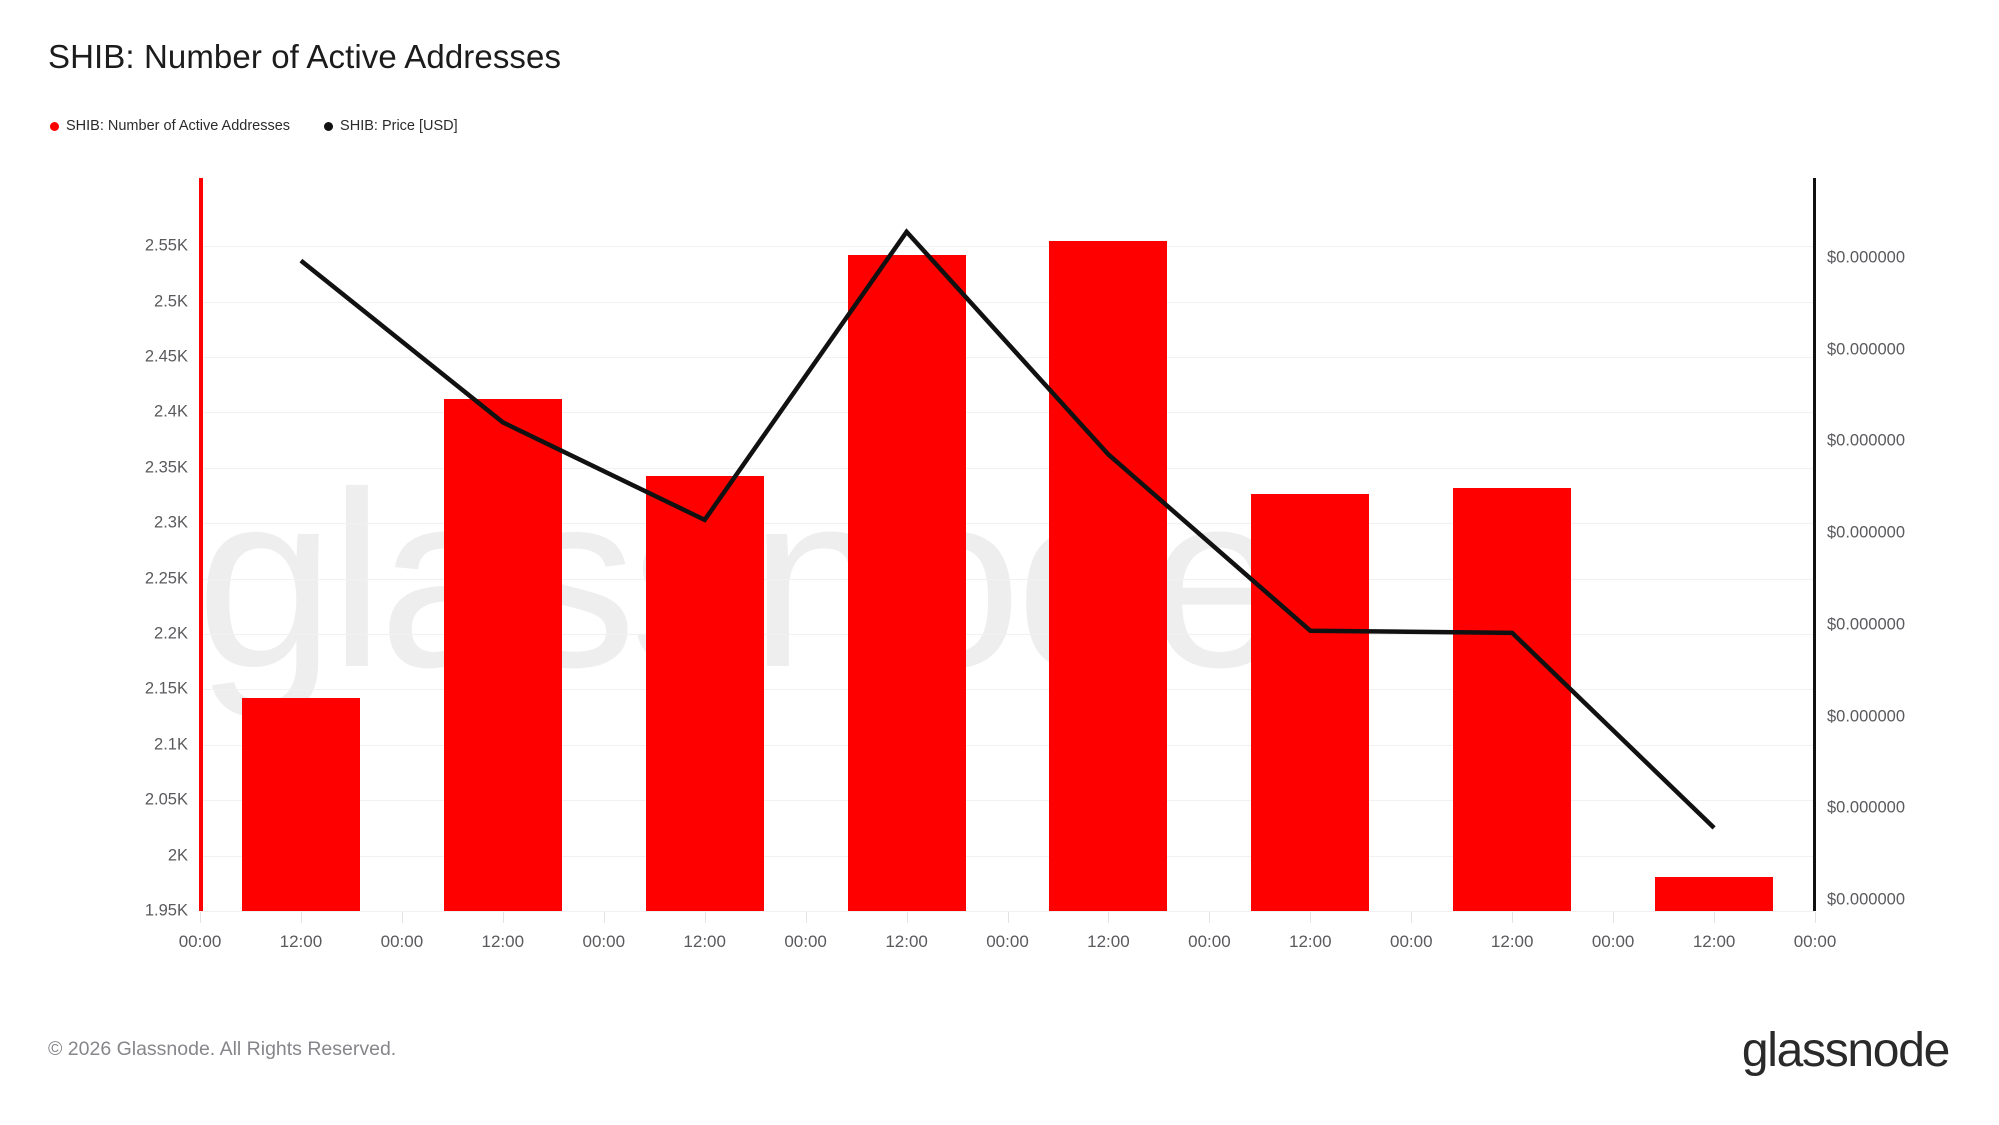 Image resolution: width=1999 pixels, height=1125 pixels. What do you see at coordinates (171, 522) in the screenshot?
I see `left-axis-tick-label: 2.3K` at bounding box center [171, 522].